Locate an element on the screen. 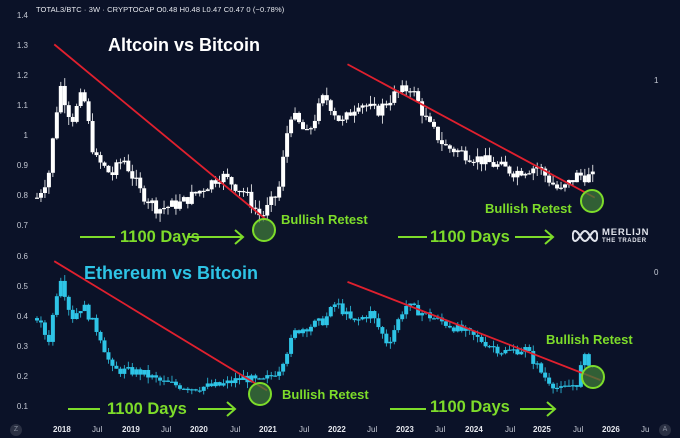 The height and width of the screenshot is (438, 680). merlijn-logo: MERLIJN THE TRADER is located at coordinates (610, 236).